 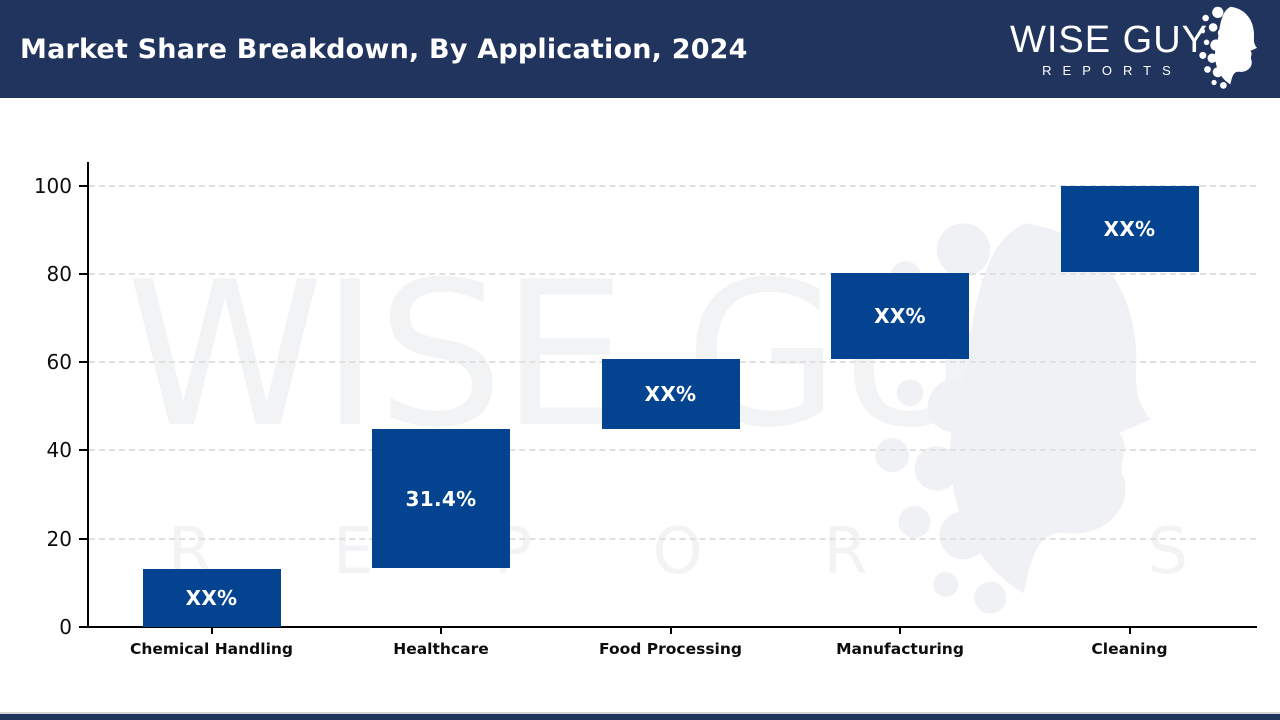 I want to click on y-tick-label: 20, so click(x=59, y=538).